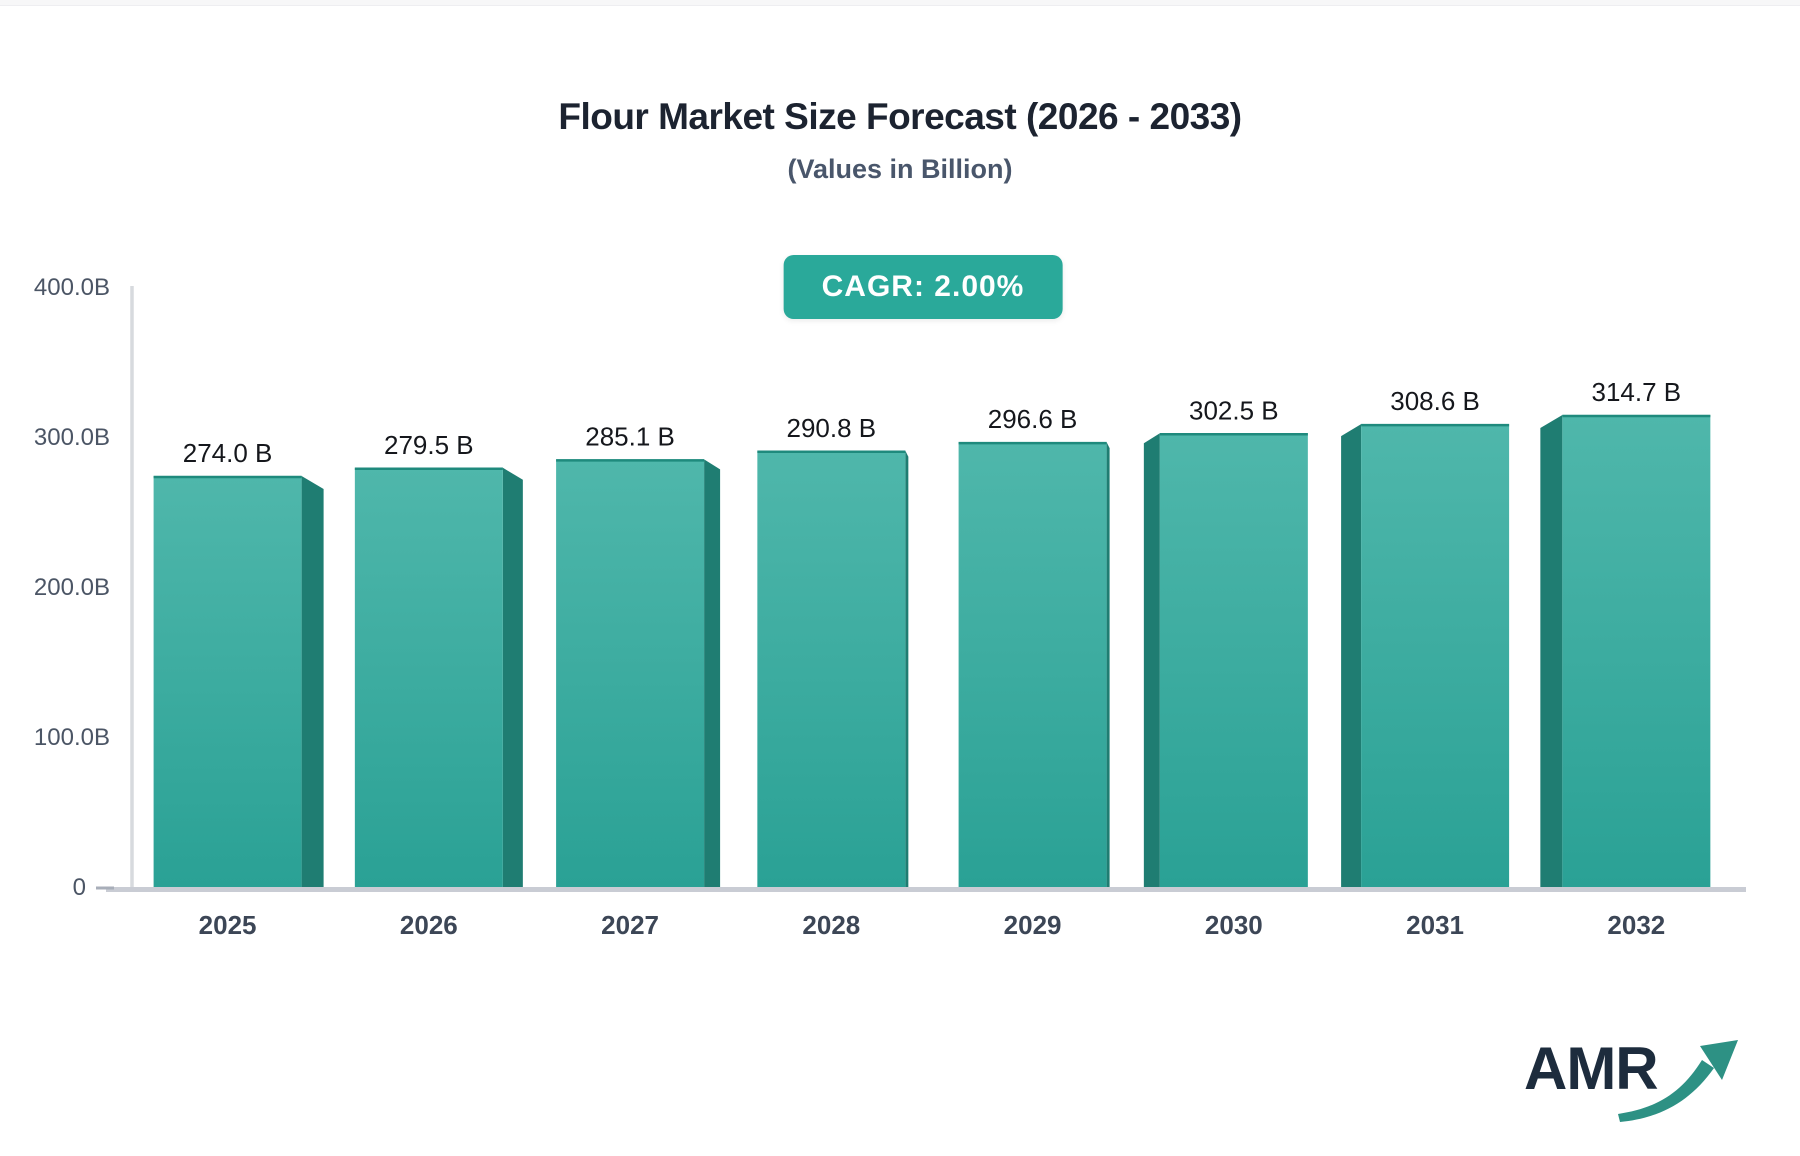  What do you see at coordinates (227, 681) in the screenshot?
I see `bar-2025` at bounding box center [227, 681].